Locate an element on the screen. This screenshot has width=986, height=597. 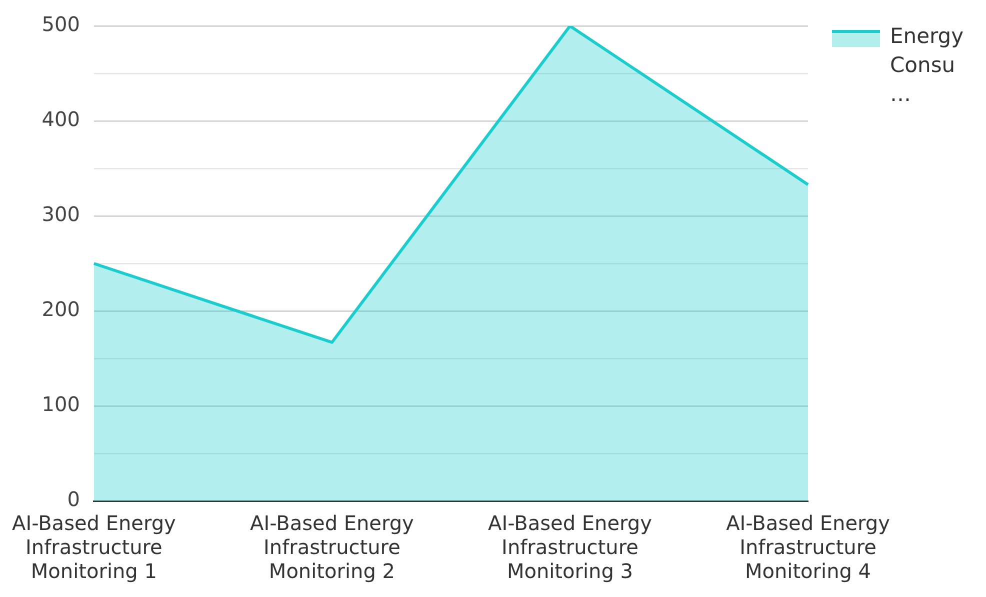
x-tick-label: AI-Based Energy Infrastructure Monitoring 2 is located at coordinates (332, 547).